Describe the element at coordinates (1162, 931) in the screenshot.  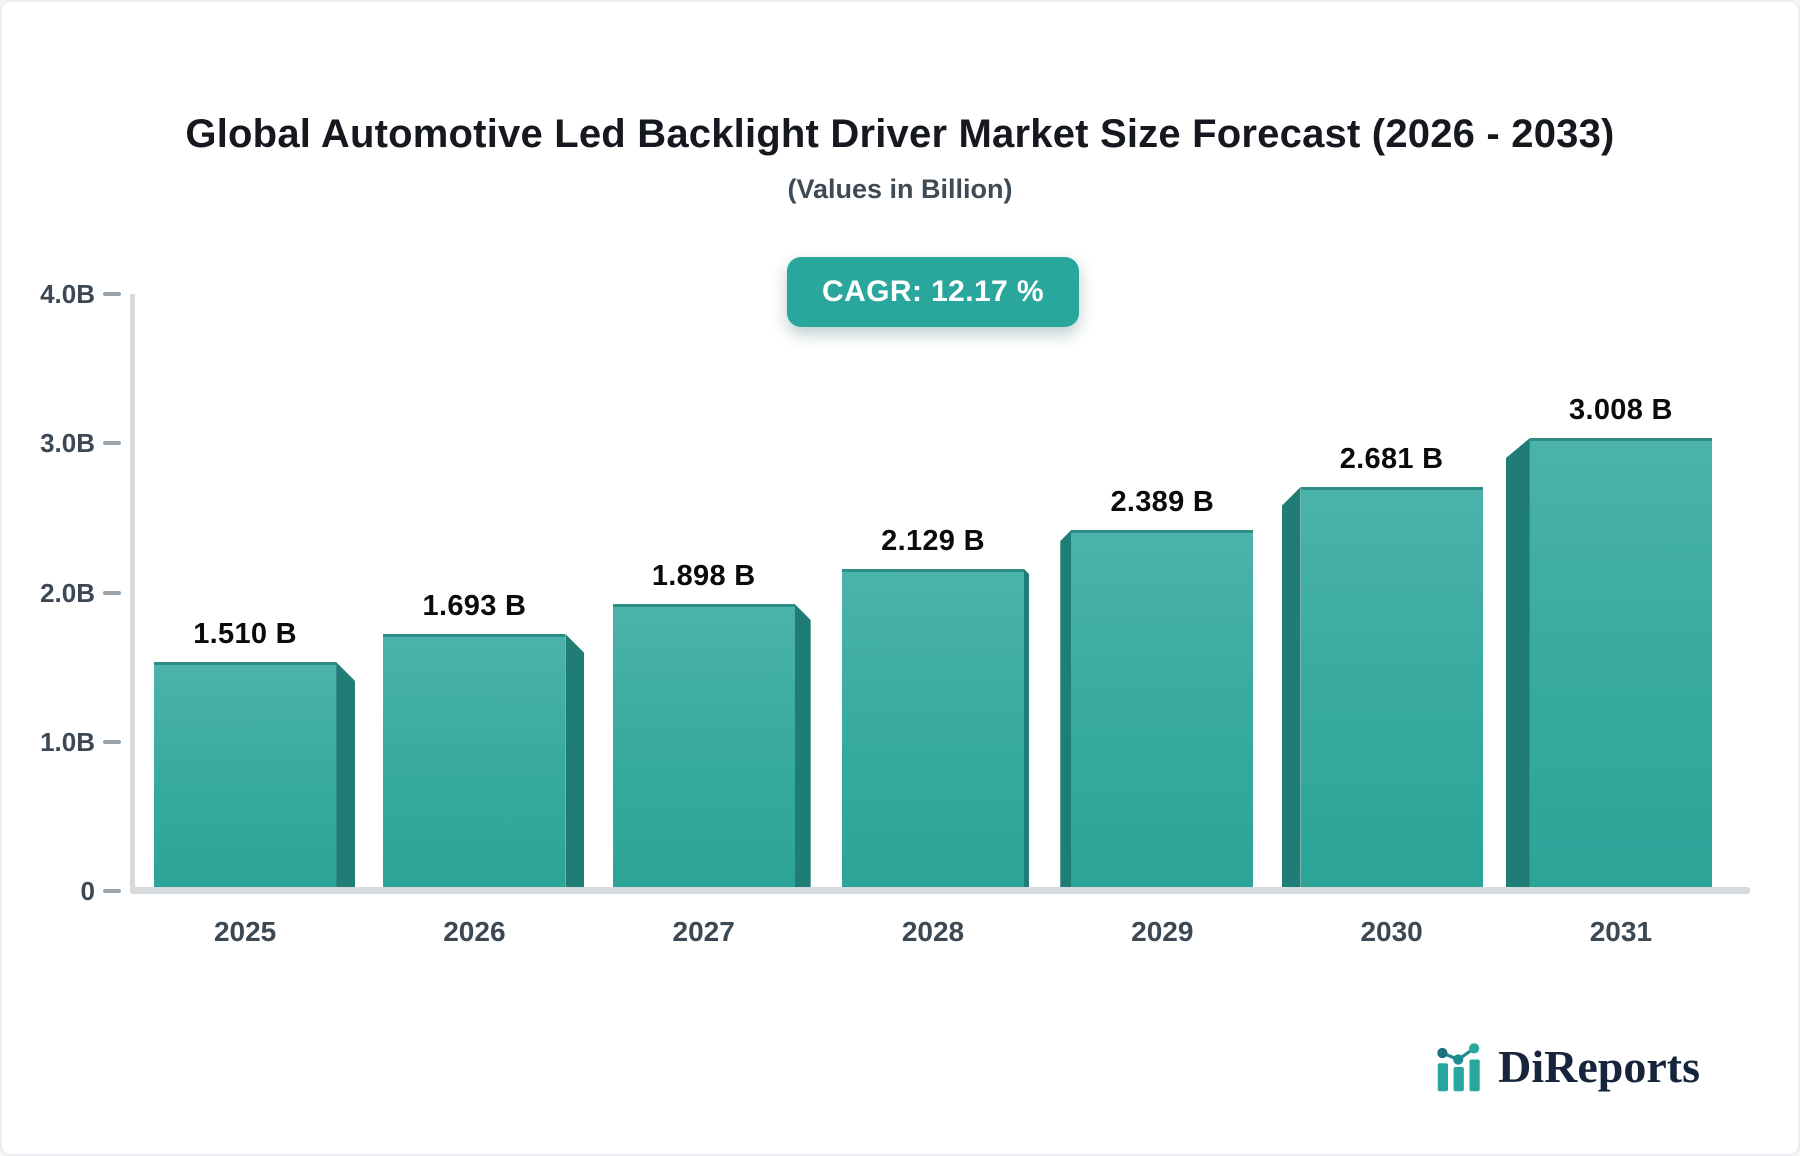
I see `x-axis-label: 2029` at that location.